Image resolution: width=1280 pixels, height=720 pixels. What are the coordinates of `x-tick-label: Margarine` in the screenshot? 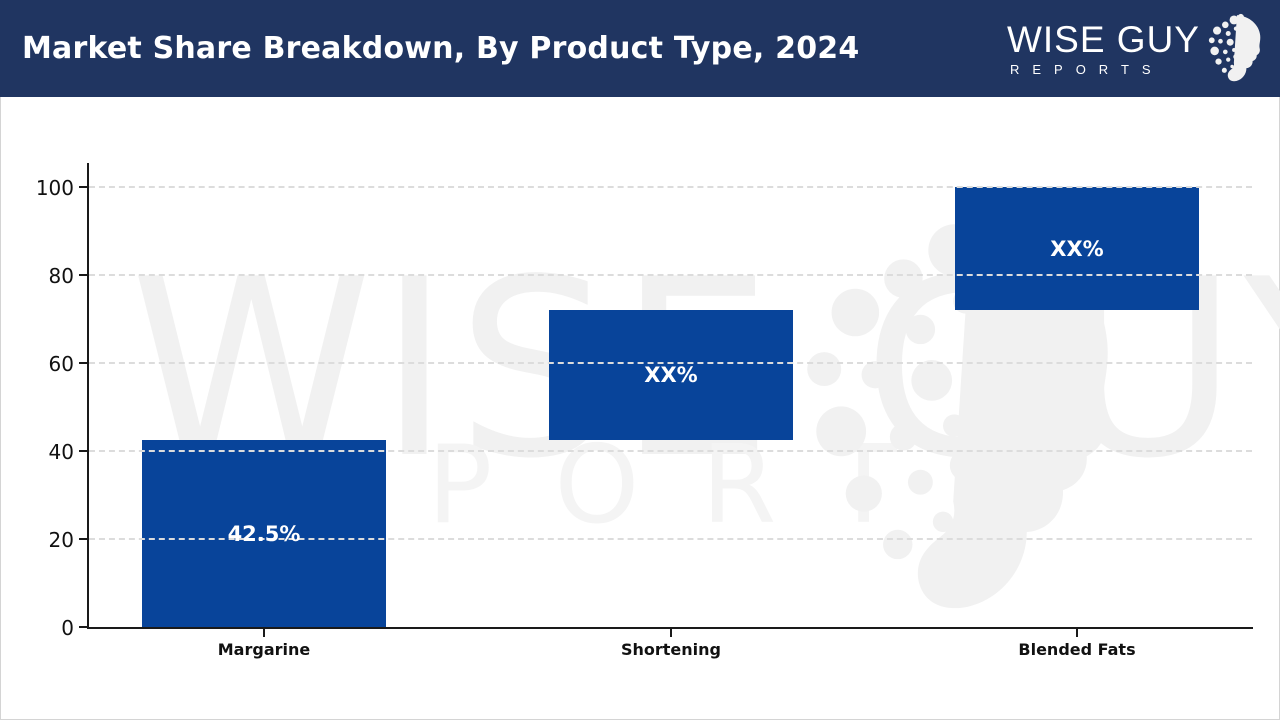 It's located at (264, 649).